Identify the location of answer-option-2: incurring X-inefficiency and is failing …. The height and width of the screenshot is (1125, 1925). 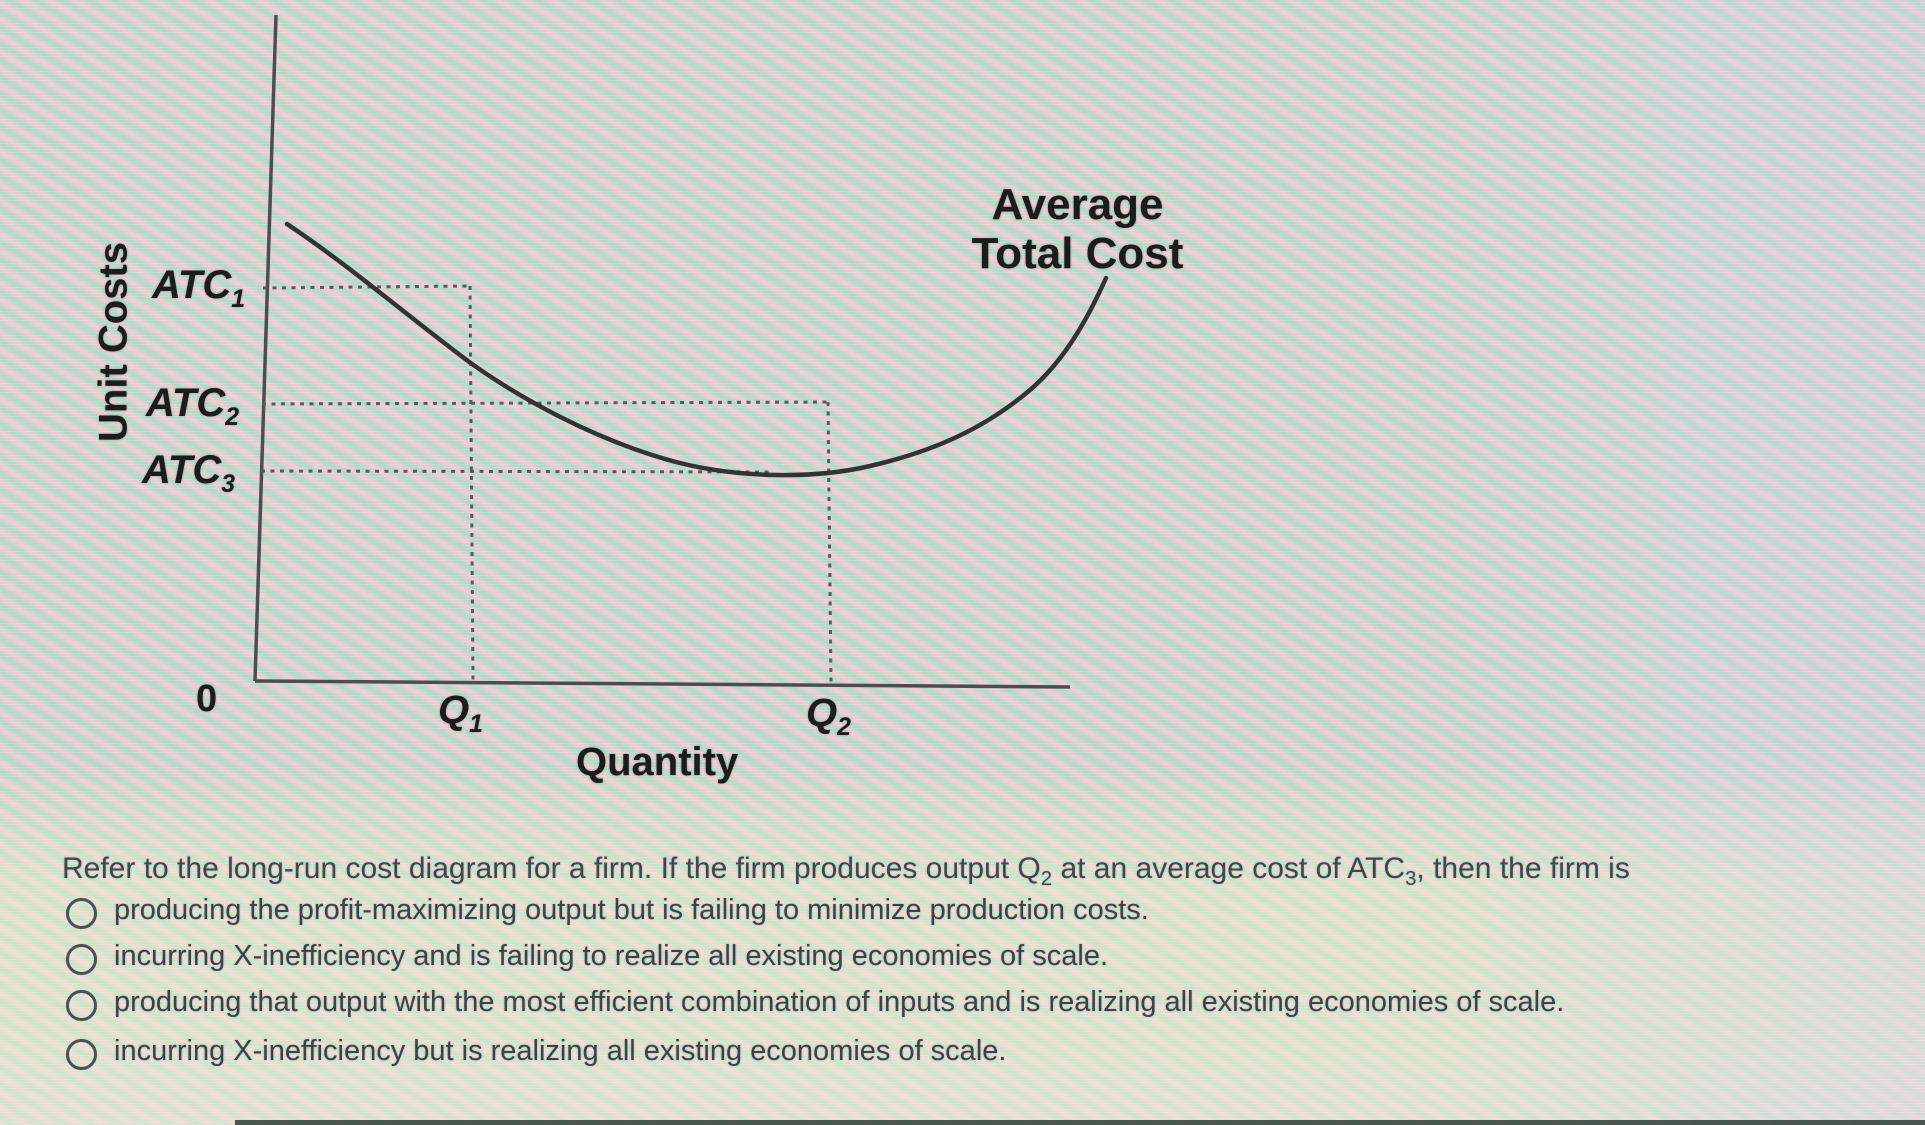
(587, 957).